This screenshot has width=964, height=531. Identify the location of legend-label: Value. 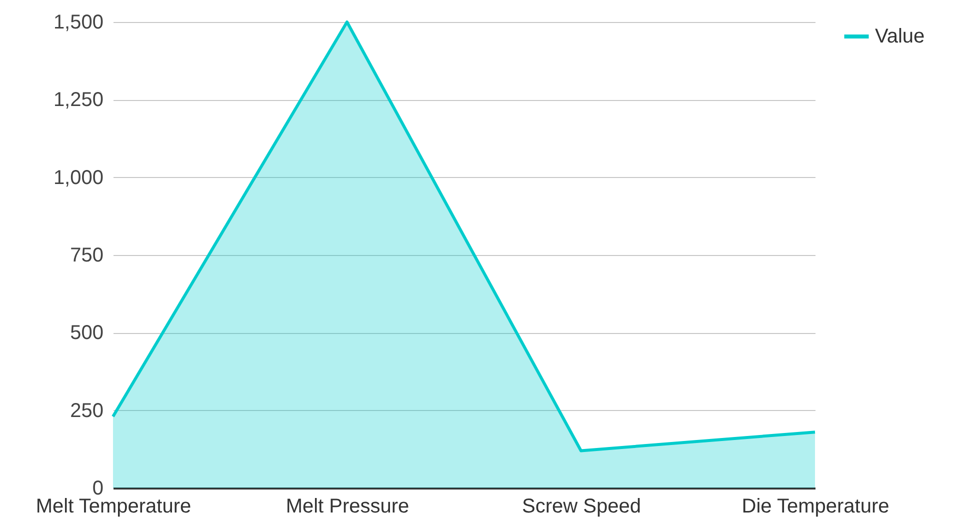
(900, 37).